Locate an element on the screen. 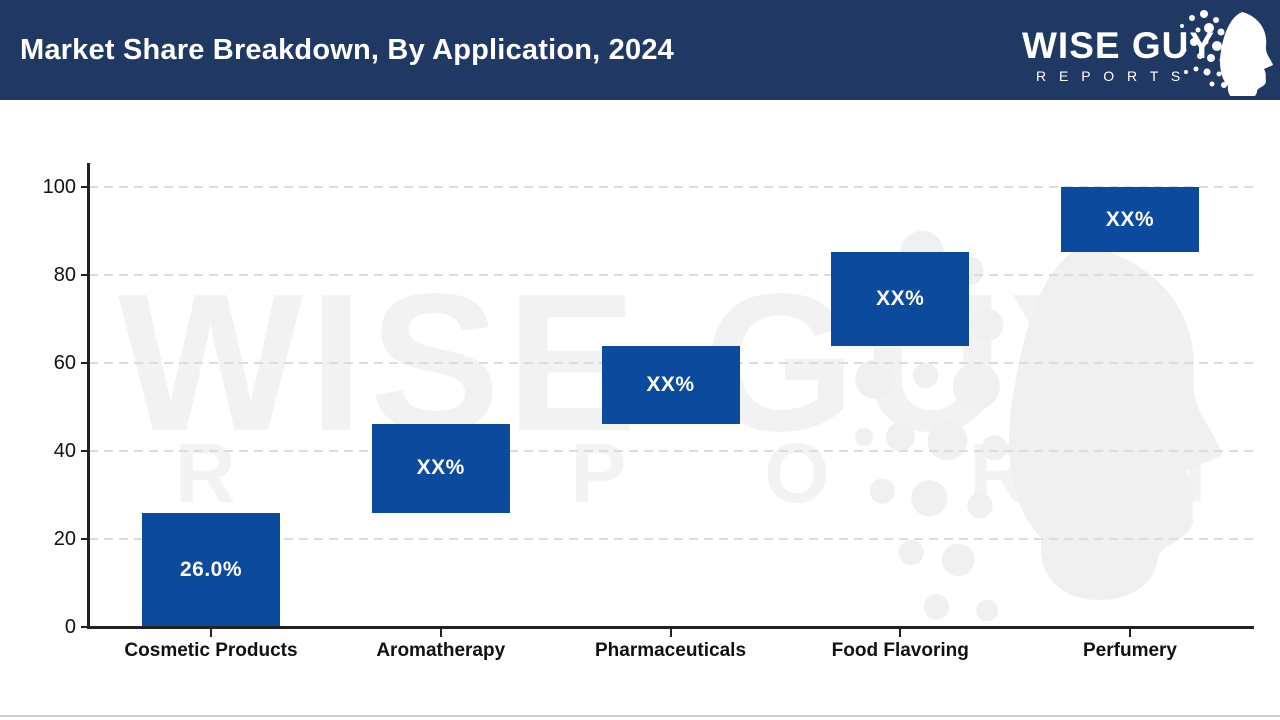  y-tick-label: 60 is located at coordinates (64, 363).